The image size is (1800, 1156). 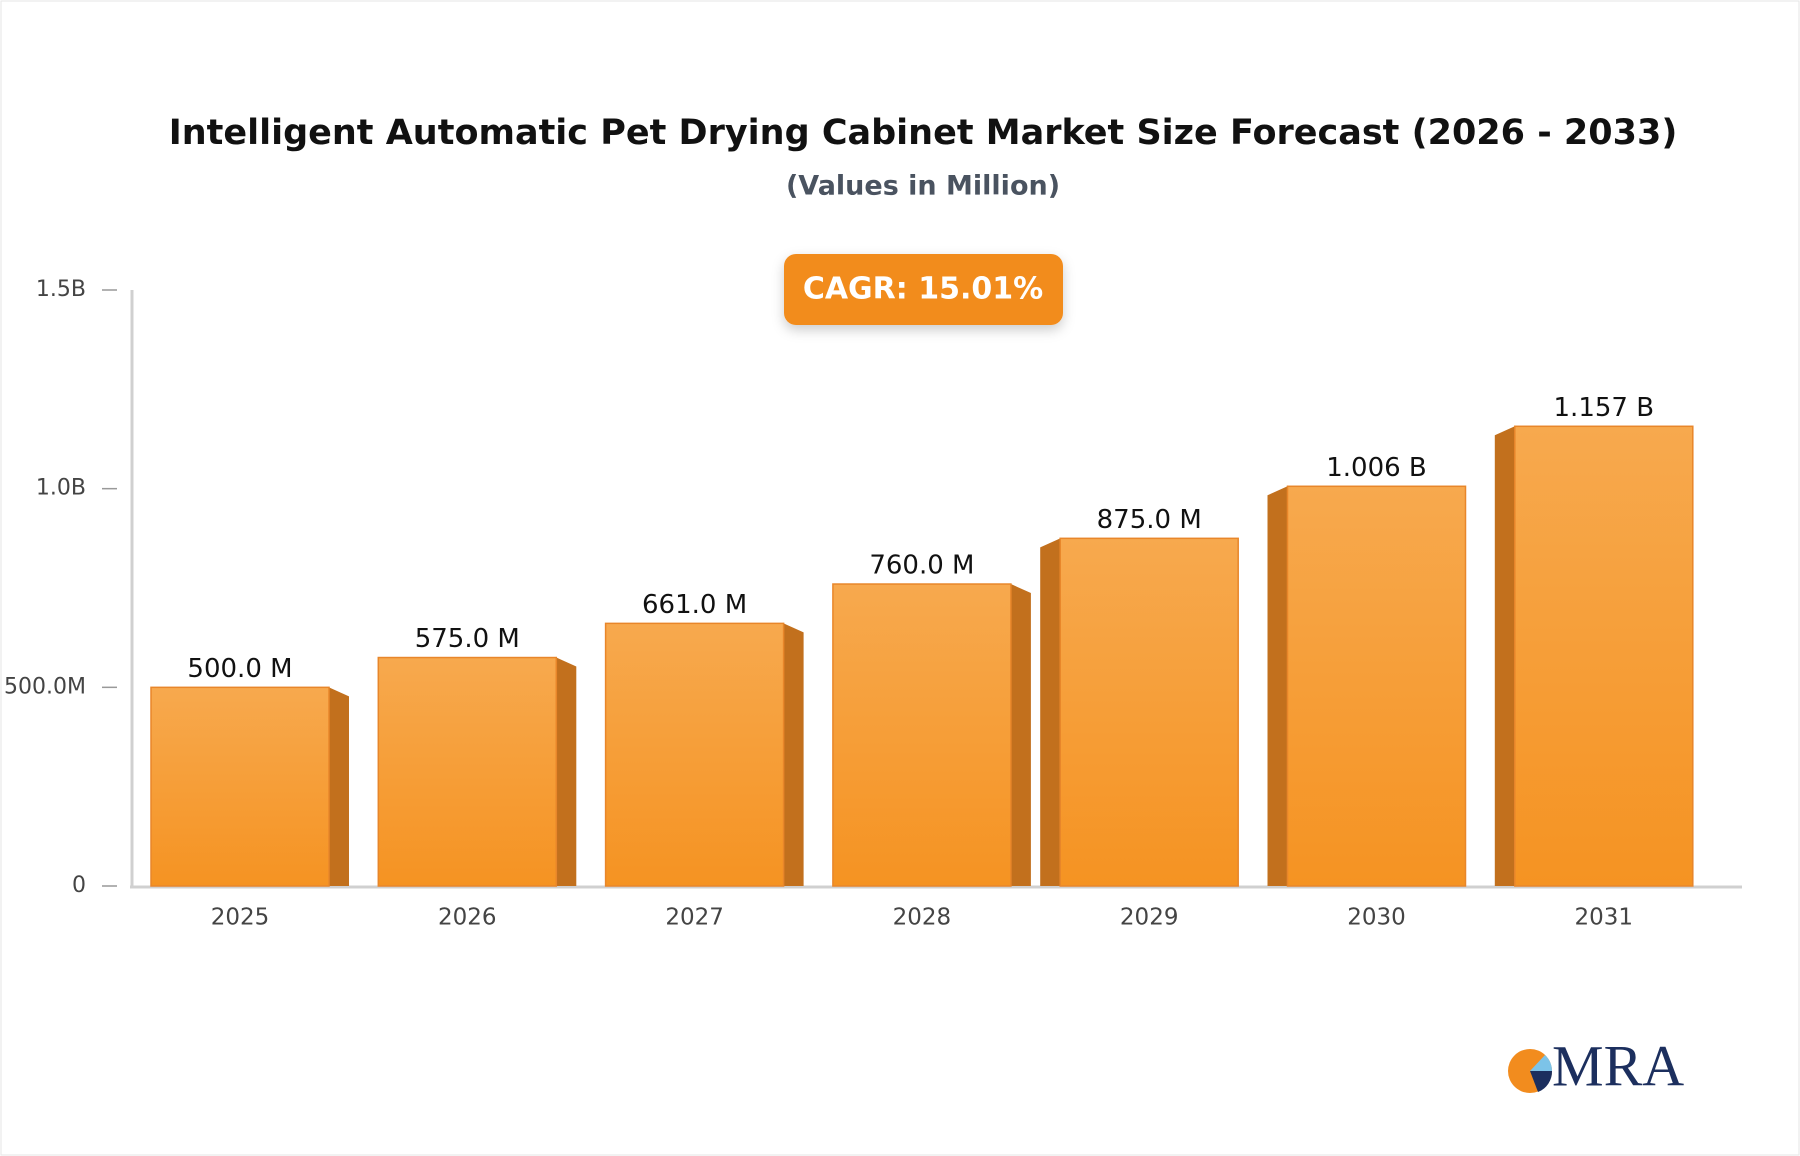 I want to click on value-label: 661.0 M, so click(x=694, y=605).